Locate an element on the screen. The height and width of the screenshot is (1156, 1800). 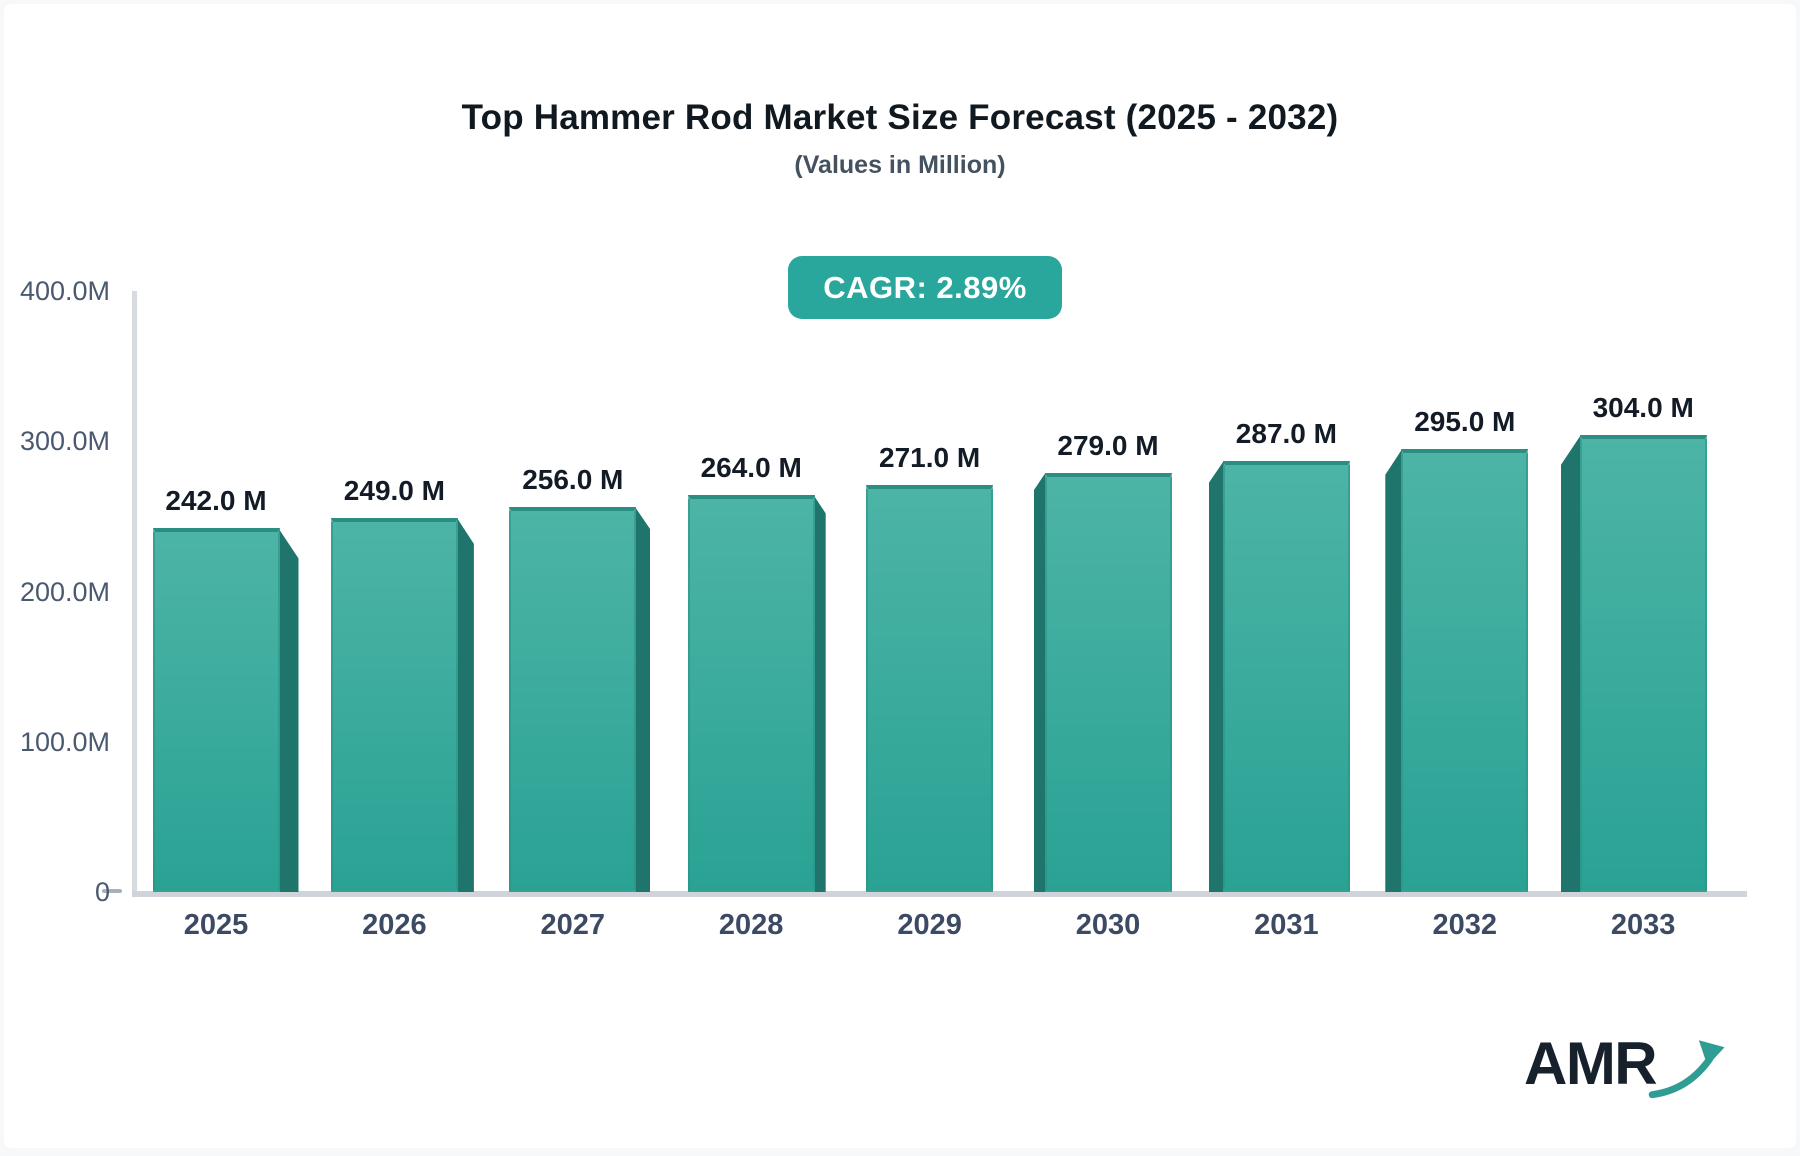
y-tick-label: 0 is located at coordinates (102, 892).